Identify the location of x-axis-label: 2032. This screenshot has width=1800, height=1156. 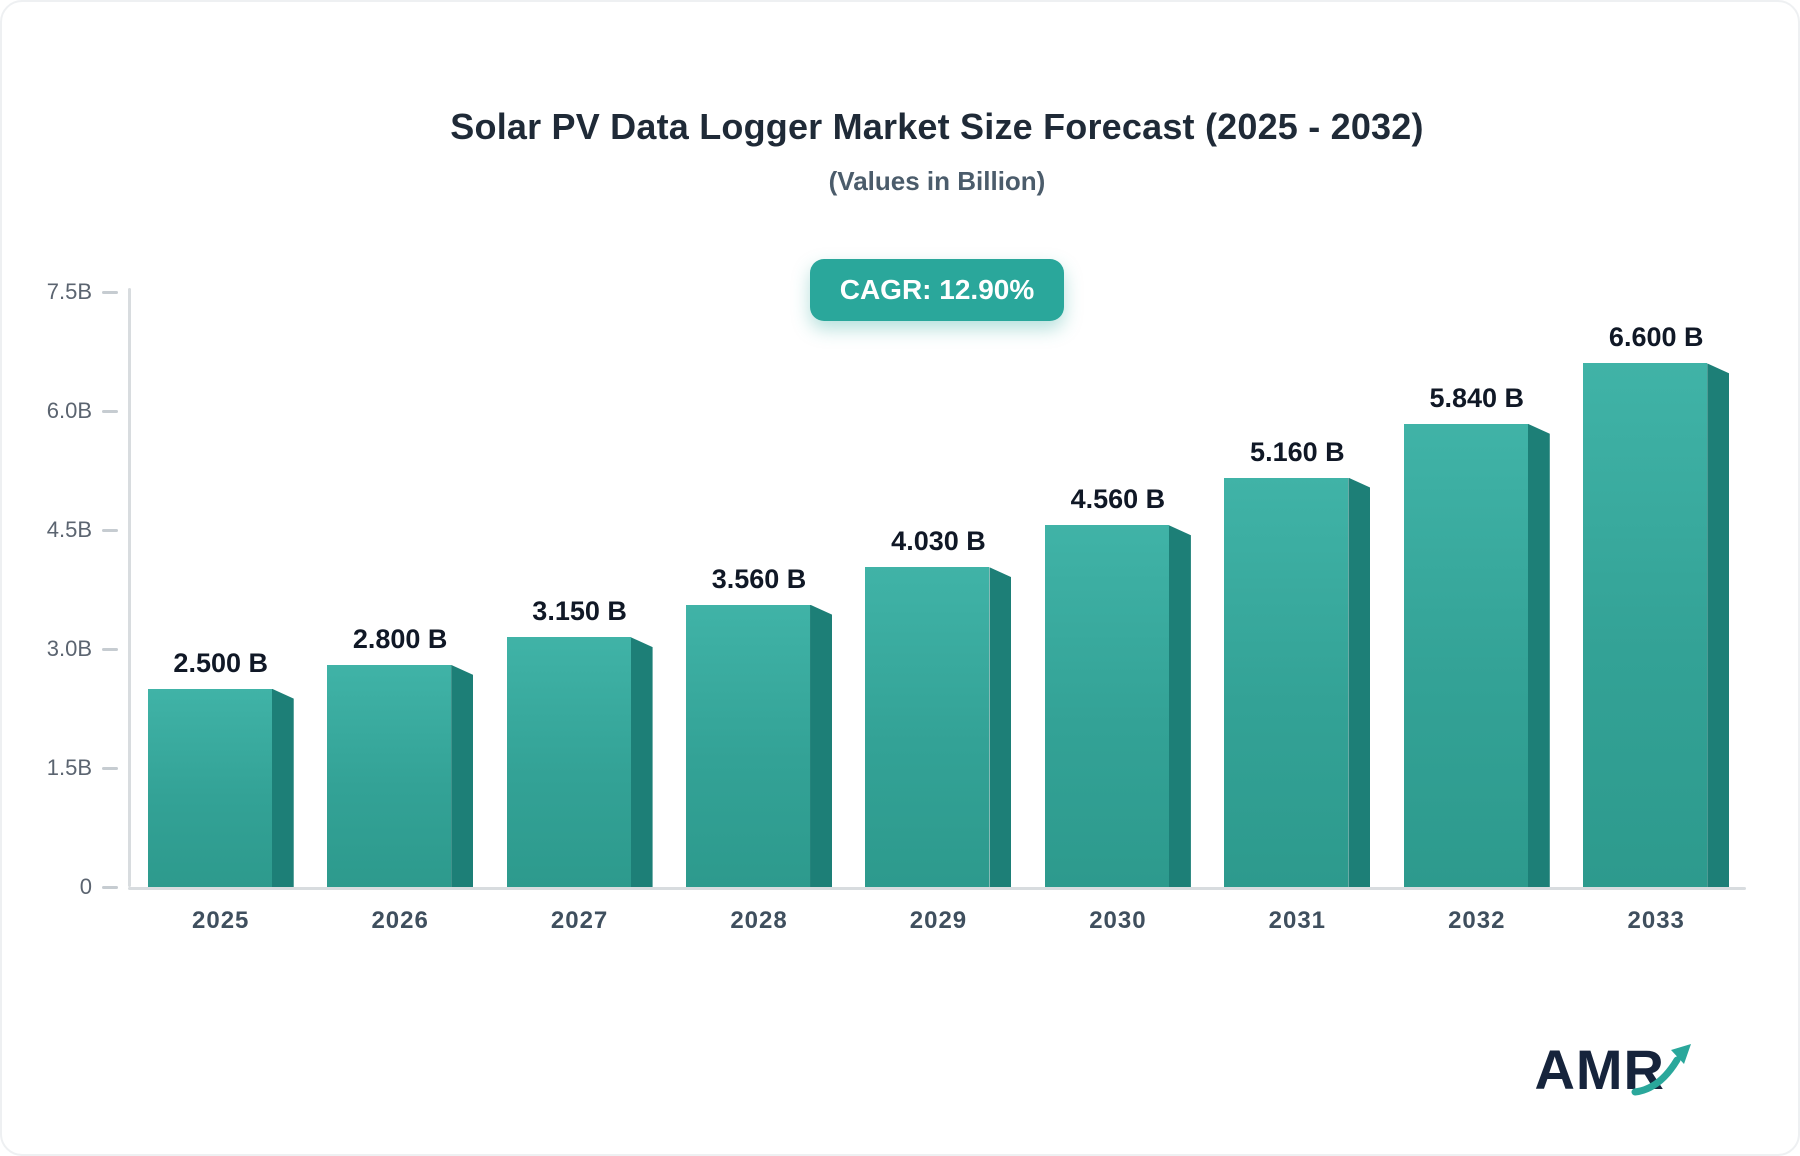
(1477, 920).